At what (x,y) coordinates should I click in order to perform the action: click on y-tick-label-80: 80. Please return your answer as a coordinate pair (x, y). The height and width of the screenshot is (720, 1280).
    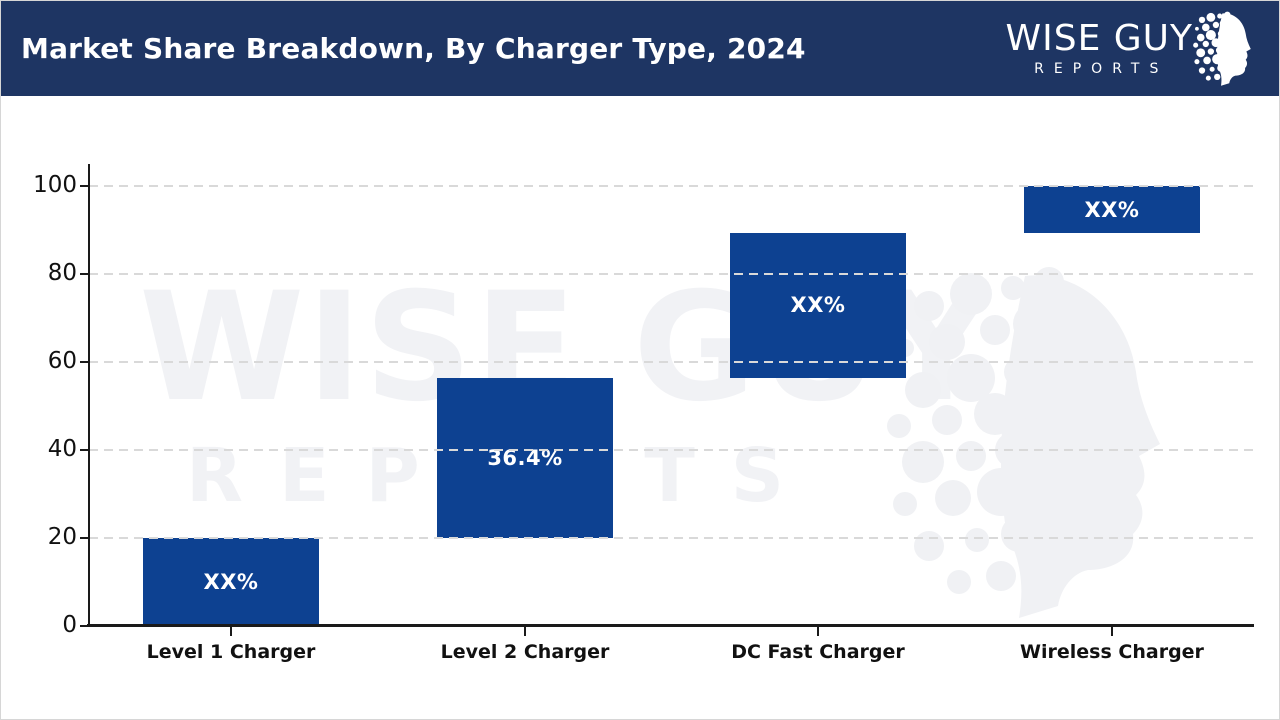
    Looking at the image, I should click on (47, 273).